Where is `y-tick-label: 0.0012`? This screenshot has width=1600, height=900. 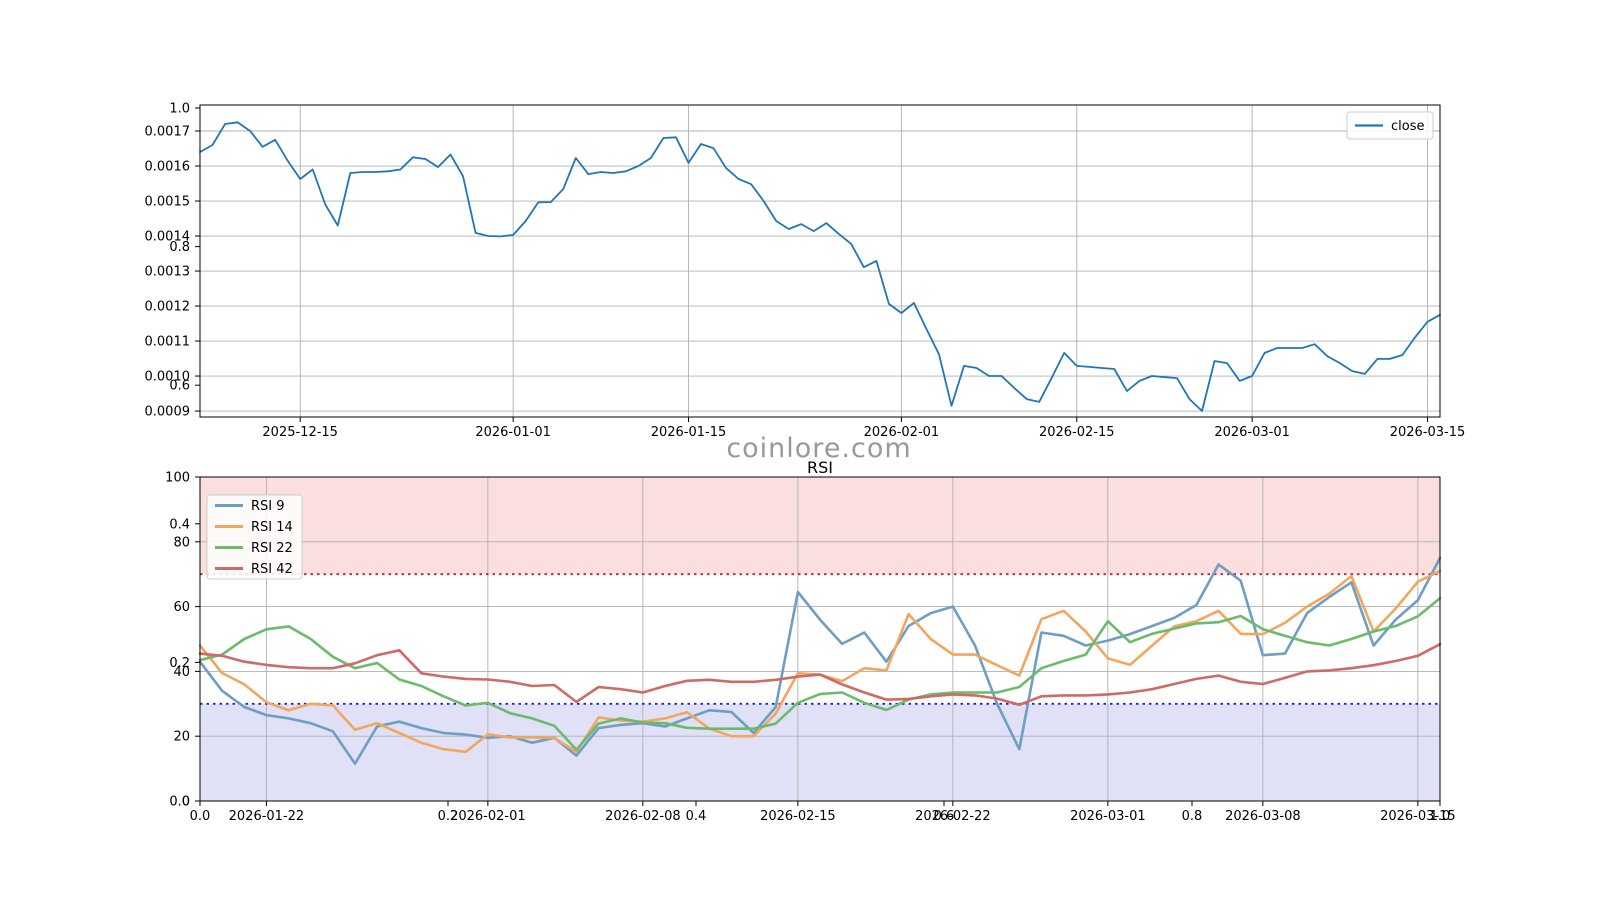
y-tick-label: 0.0012 is located at coordinates (168, 307).